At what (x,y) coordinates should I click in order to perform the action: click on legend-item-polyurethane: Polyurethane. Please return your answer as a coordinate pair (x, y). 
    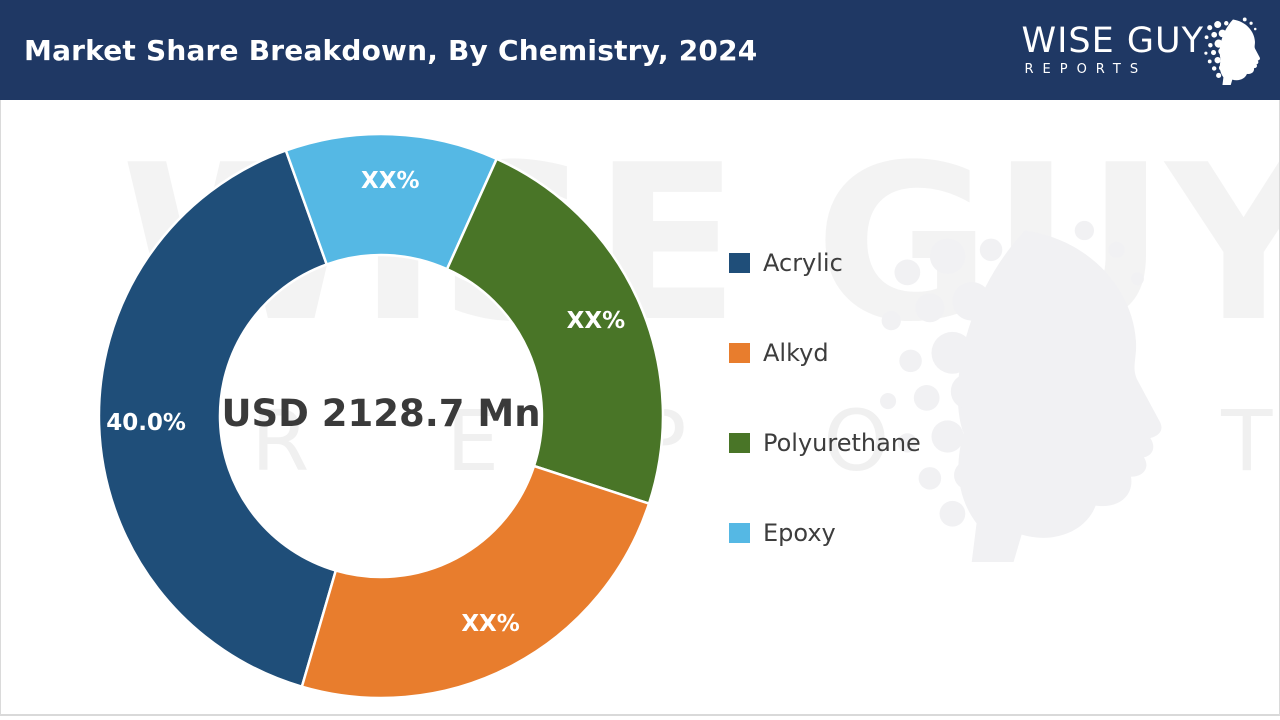
    Looking at the image, I should click on (825, 443).